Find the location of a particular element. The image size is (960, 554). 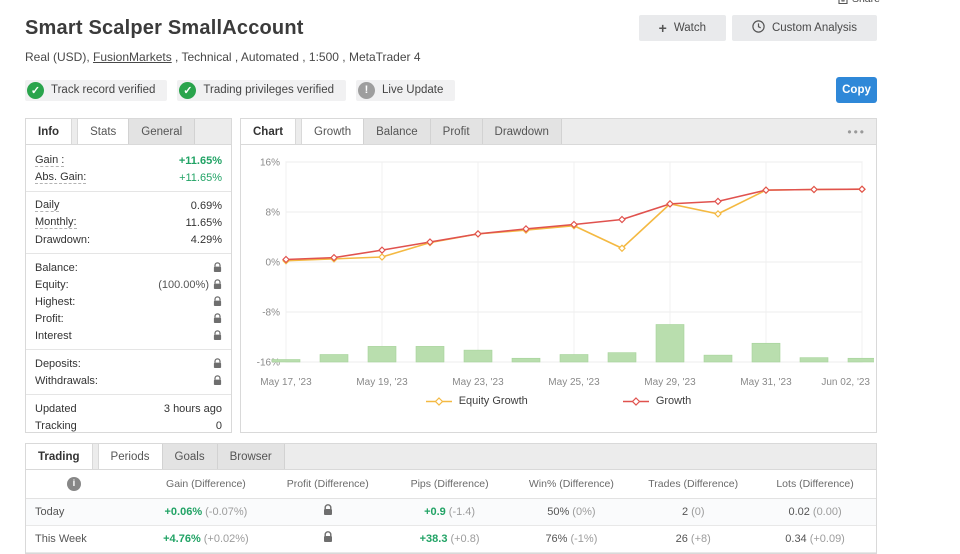

stat-row-abs-gain: Abs. Gain: +11.65% is located at coordinates (128, 177).